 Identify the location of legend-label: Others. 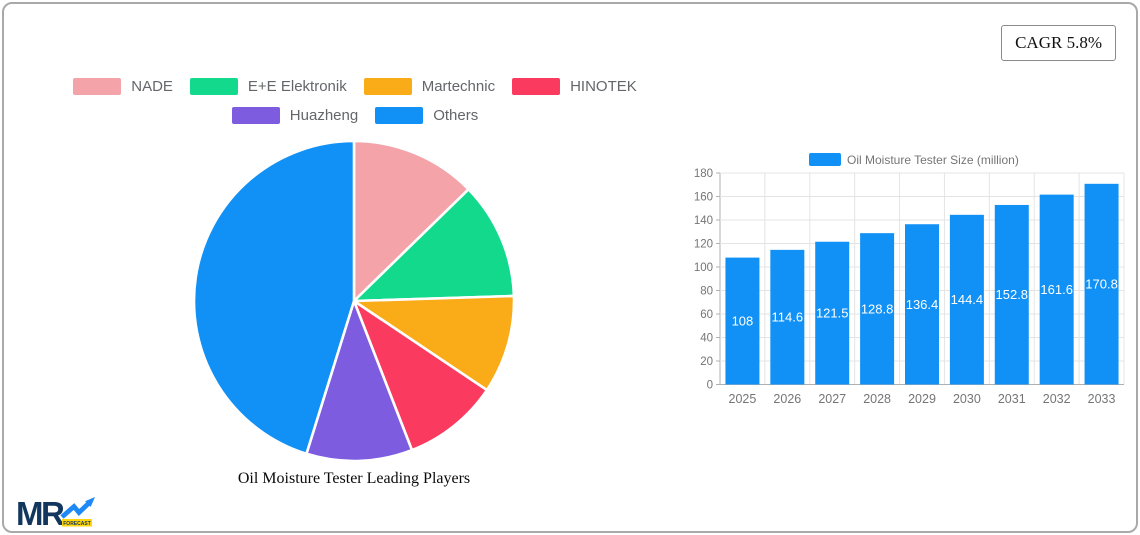
(456, 115).